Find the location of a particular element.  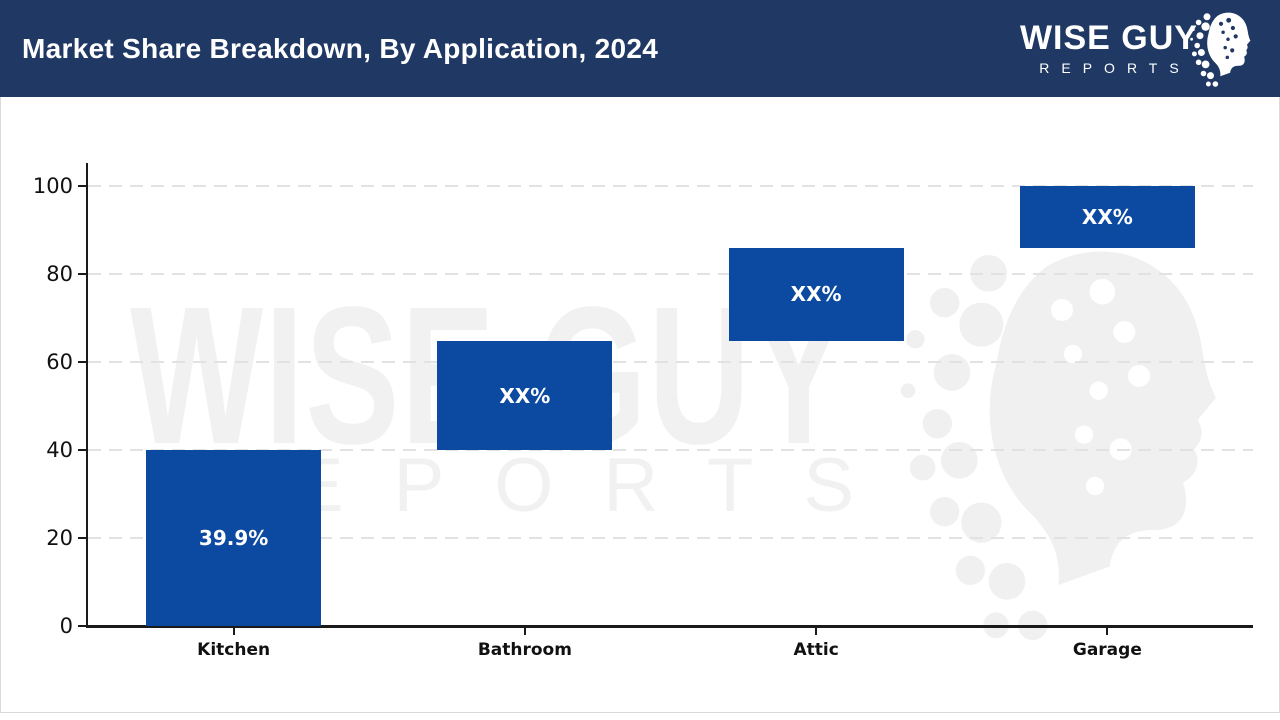

y-axis-line is located at coordinates (87, 394).